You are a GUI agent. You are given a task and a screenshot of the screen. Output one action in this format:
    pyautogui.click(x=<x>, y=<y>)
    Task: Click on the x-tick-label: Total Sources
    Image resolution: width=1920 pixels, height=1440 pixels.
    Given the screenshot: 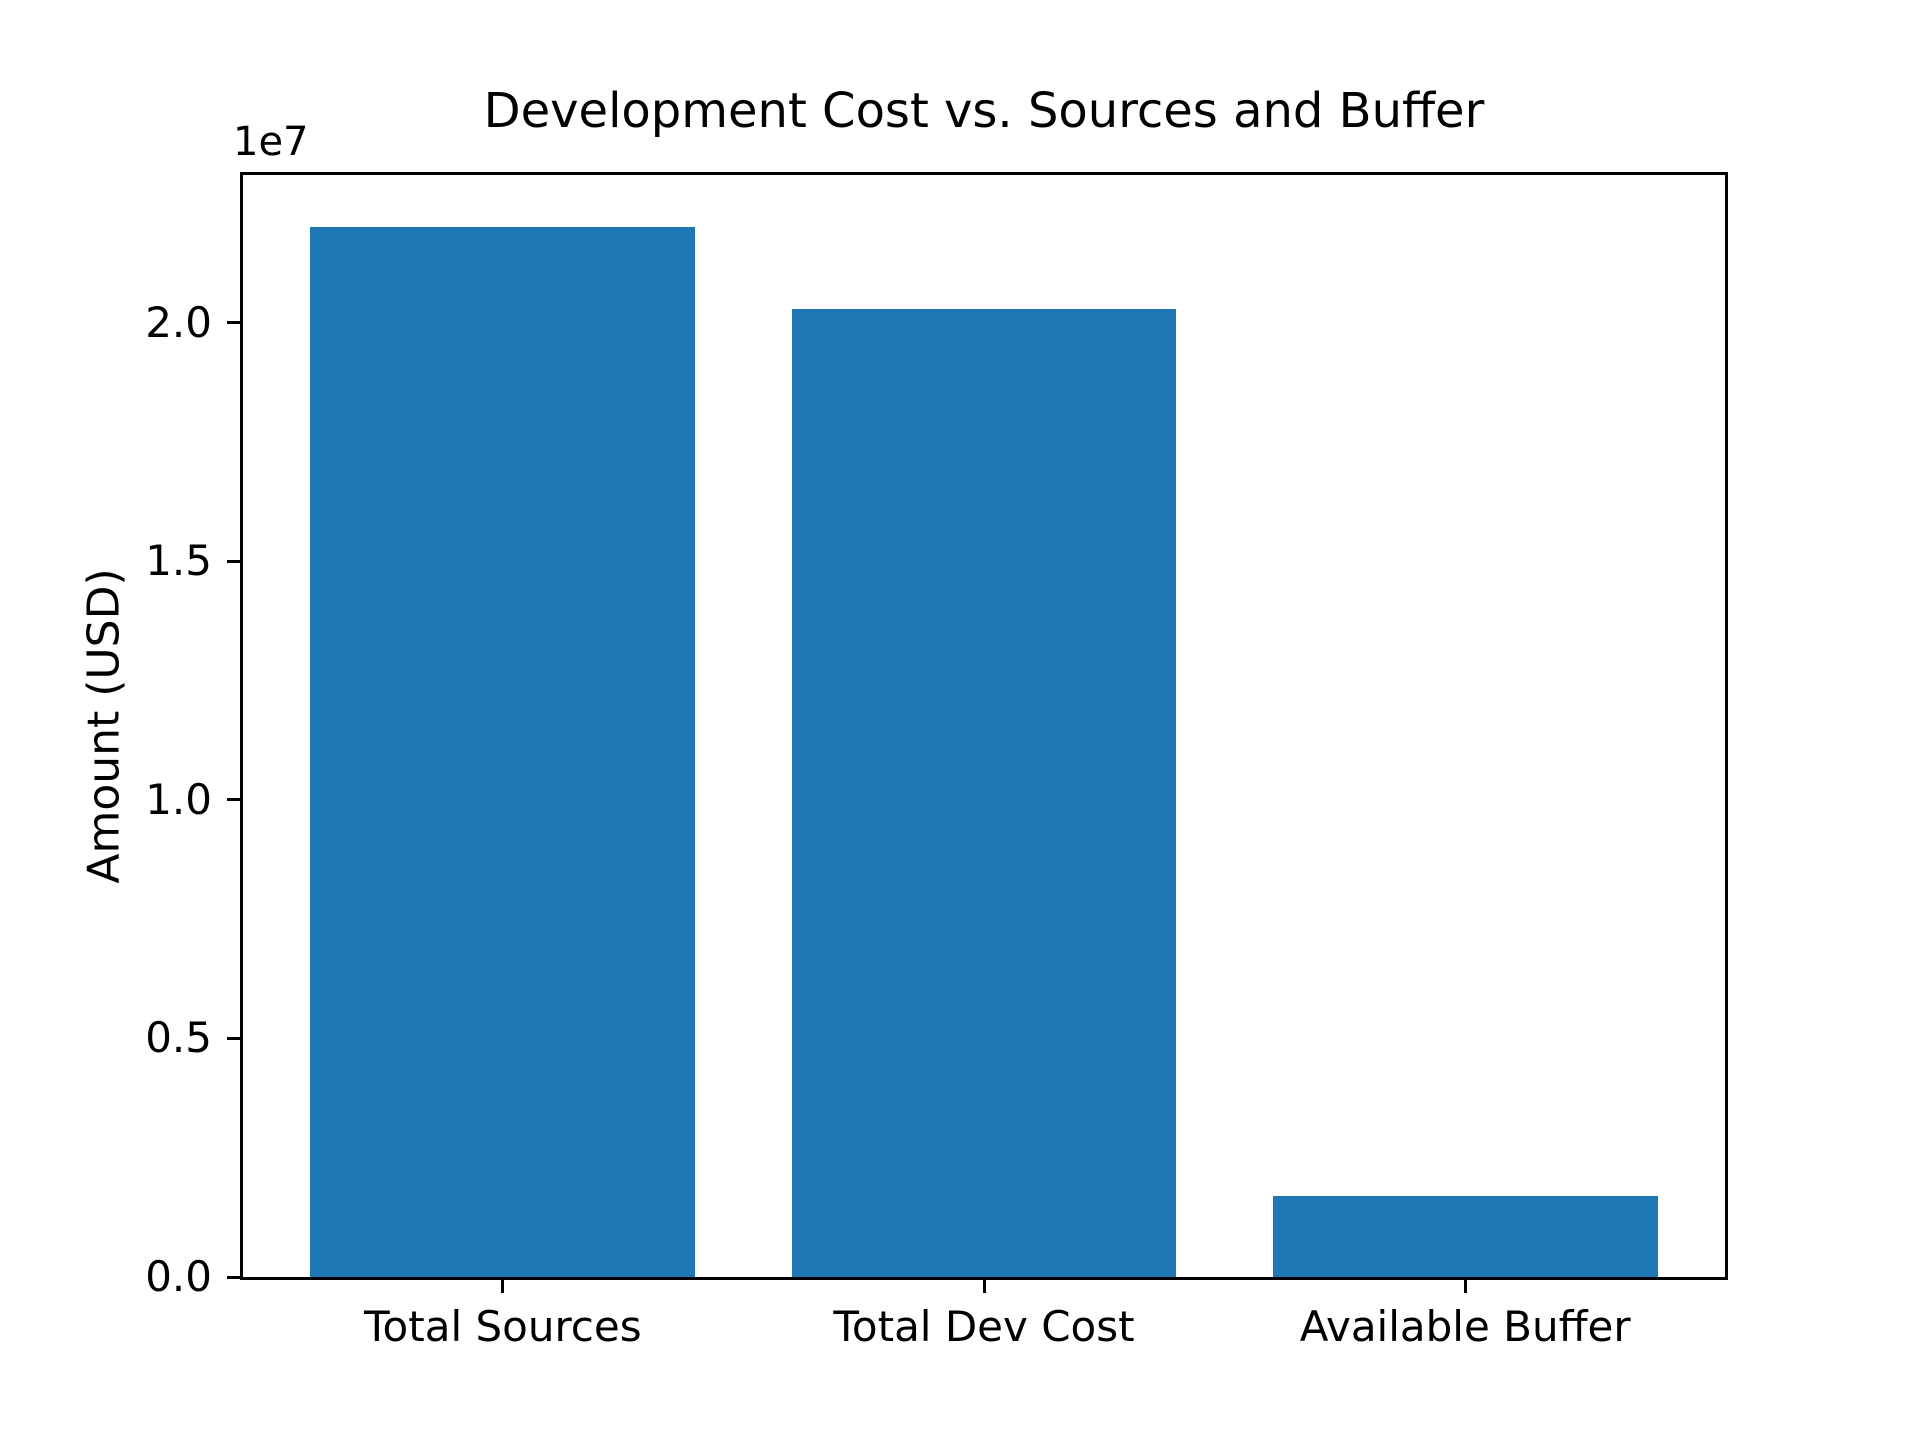 What is the action you would take?
    pyautogui.click(x=503, y=1326)
    